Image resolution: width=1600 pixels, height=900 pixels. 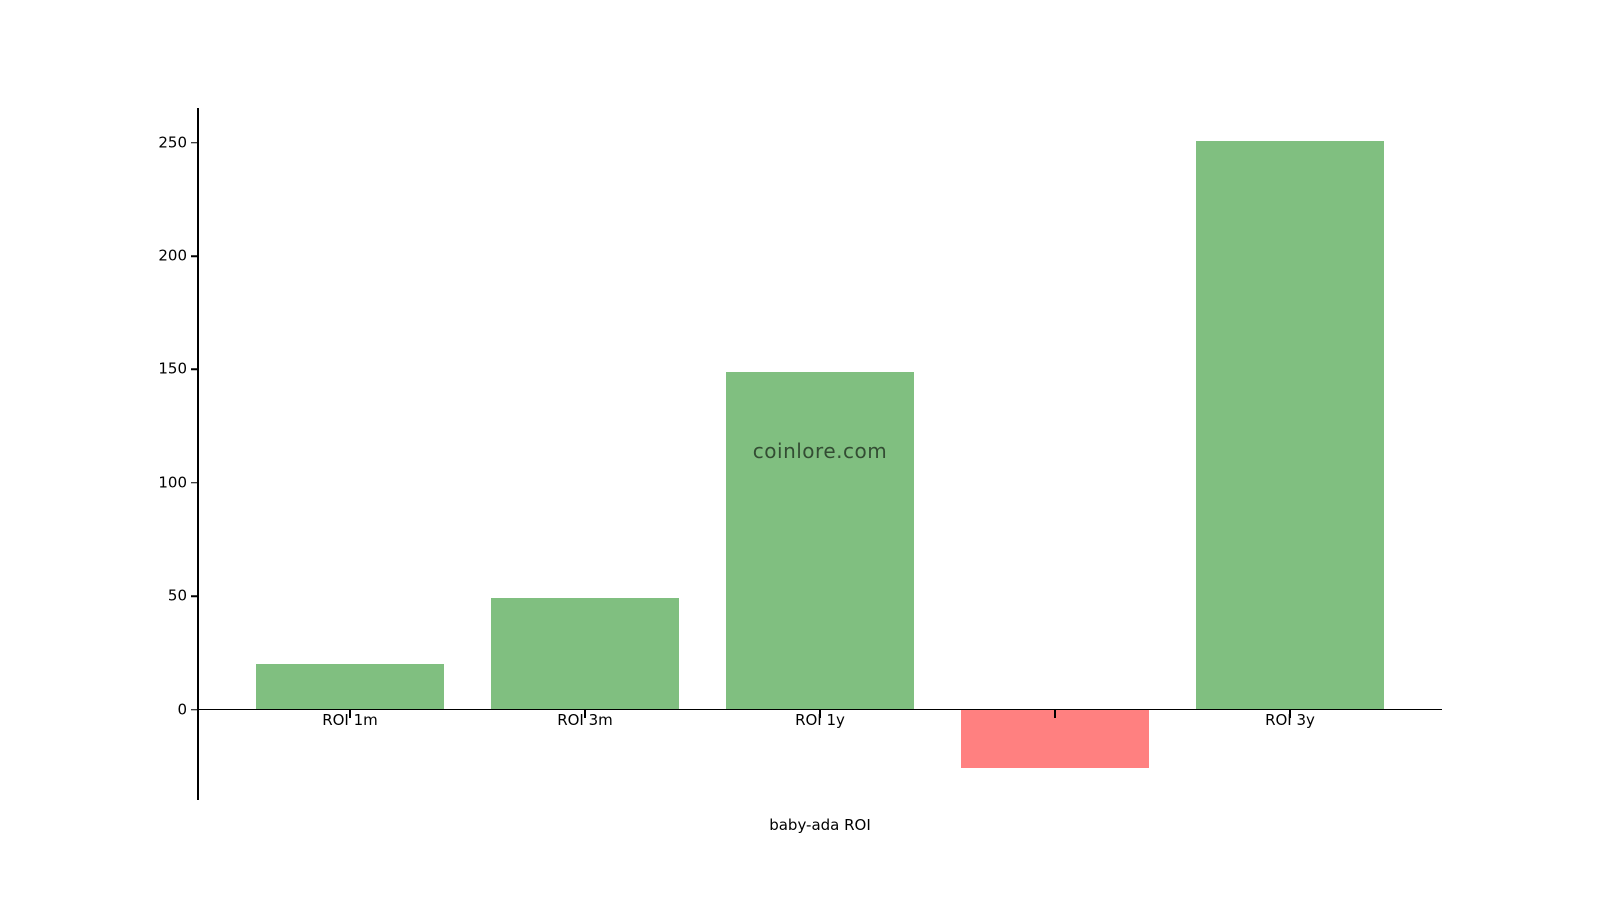 What do you see at coordinates (1290, 425) in the screenshot?
I see `bar-roi-3y` at bounding box center [1290, 425].